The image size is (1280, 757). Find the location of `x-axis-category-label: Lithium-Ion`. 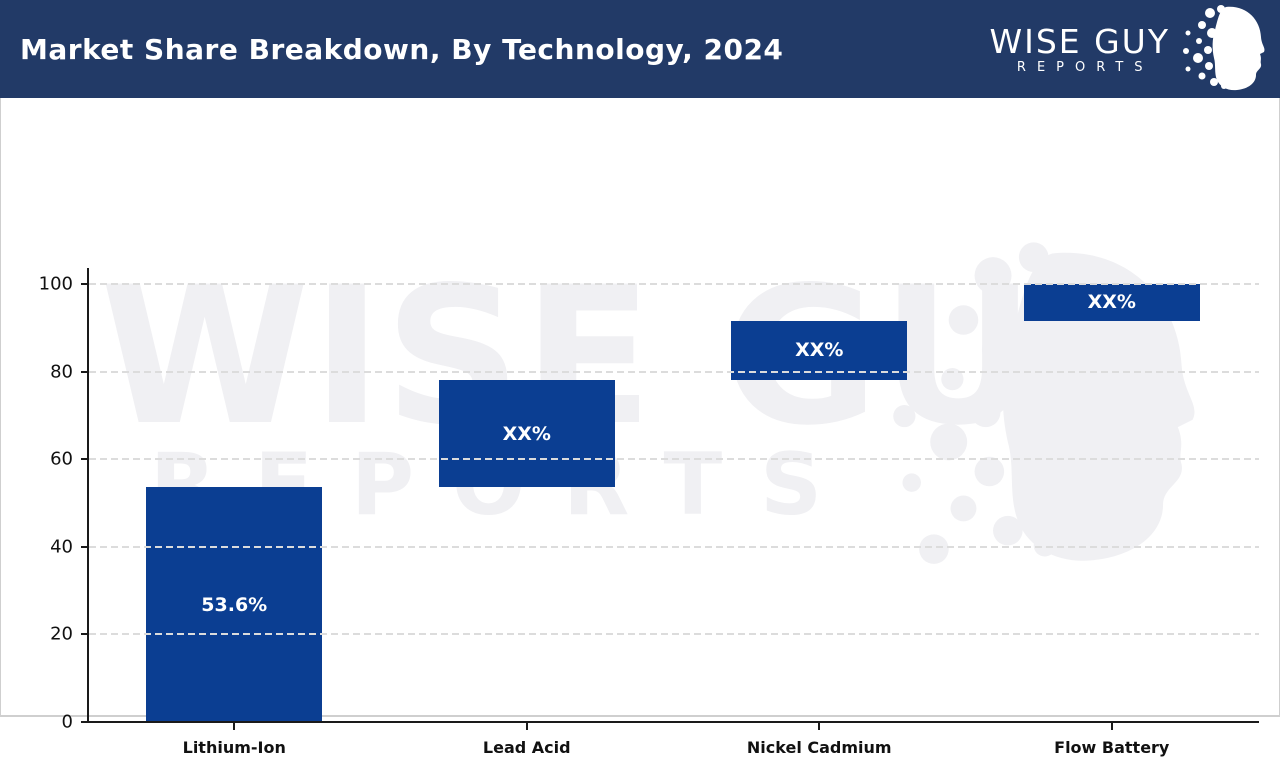

x-axis-category-label: Lithium-Ion is located at coordinates (234, 747).